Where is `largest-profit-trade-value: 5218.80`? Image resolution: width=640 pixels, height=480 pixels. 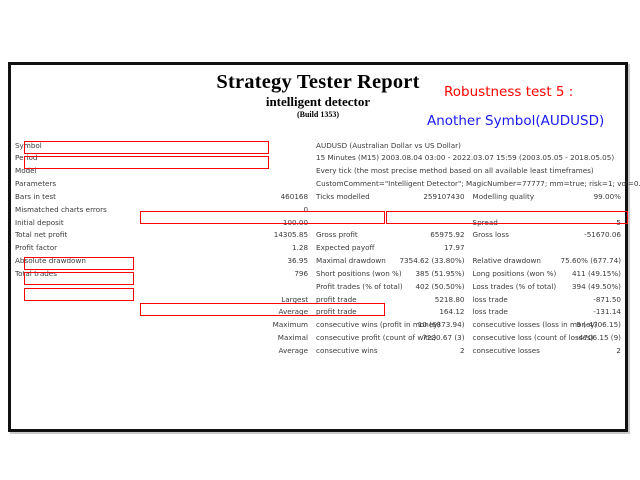 largest-profit-trade-value: 5218.80 is located at coordinates (449, 299).